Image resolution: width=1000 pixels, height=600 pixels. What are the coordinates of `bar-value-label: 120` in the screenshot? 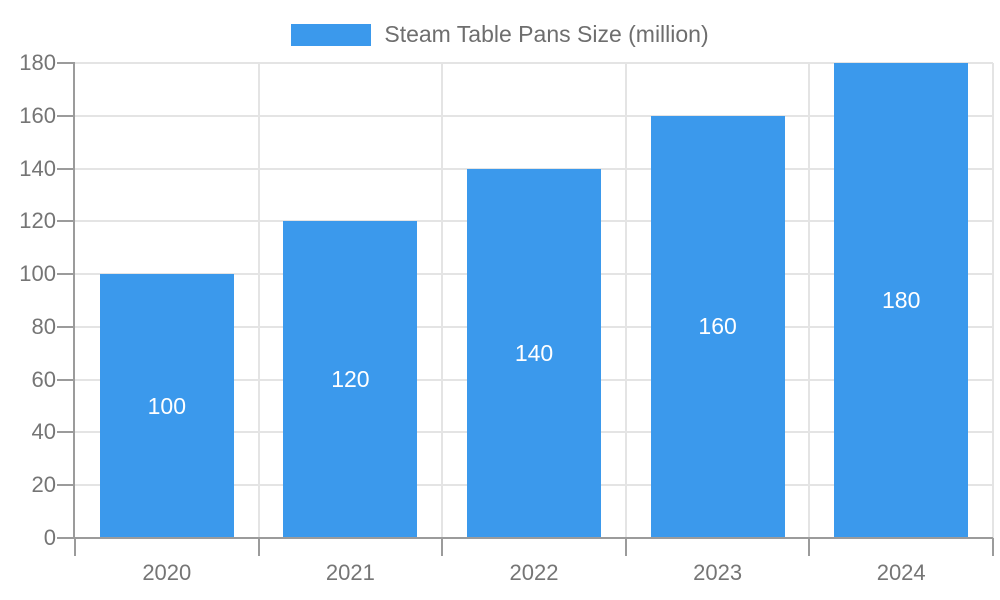 It's located at (350, 379).